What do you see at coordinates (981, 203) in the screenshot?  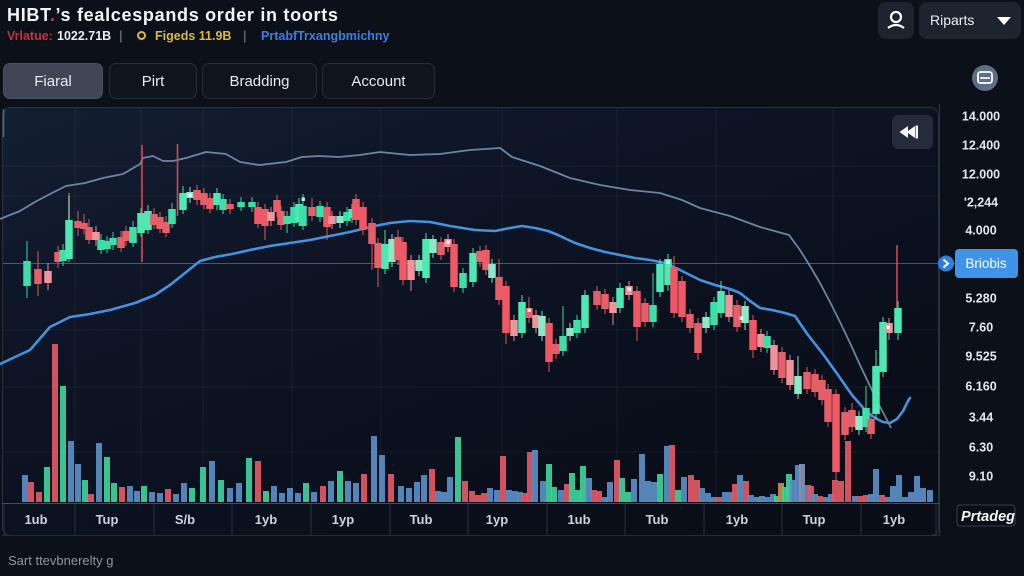 I see `svg-text: '2,244` at bounding box center [981, 203].